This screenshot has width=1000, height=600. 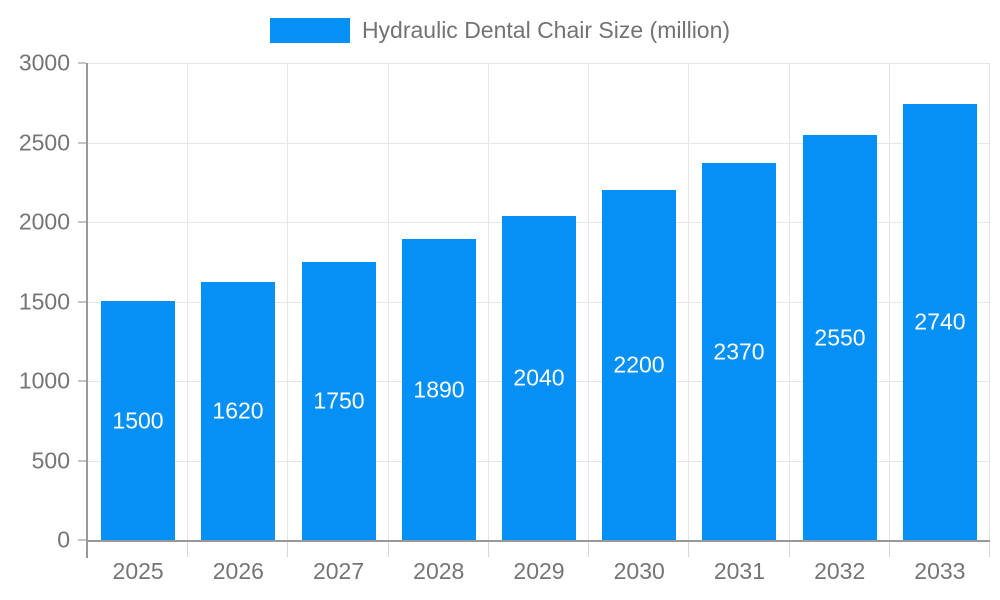 I want to click on bar-value-label: 1620, so click(x=238, y=410).